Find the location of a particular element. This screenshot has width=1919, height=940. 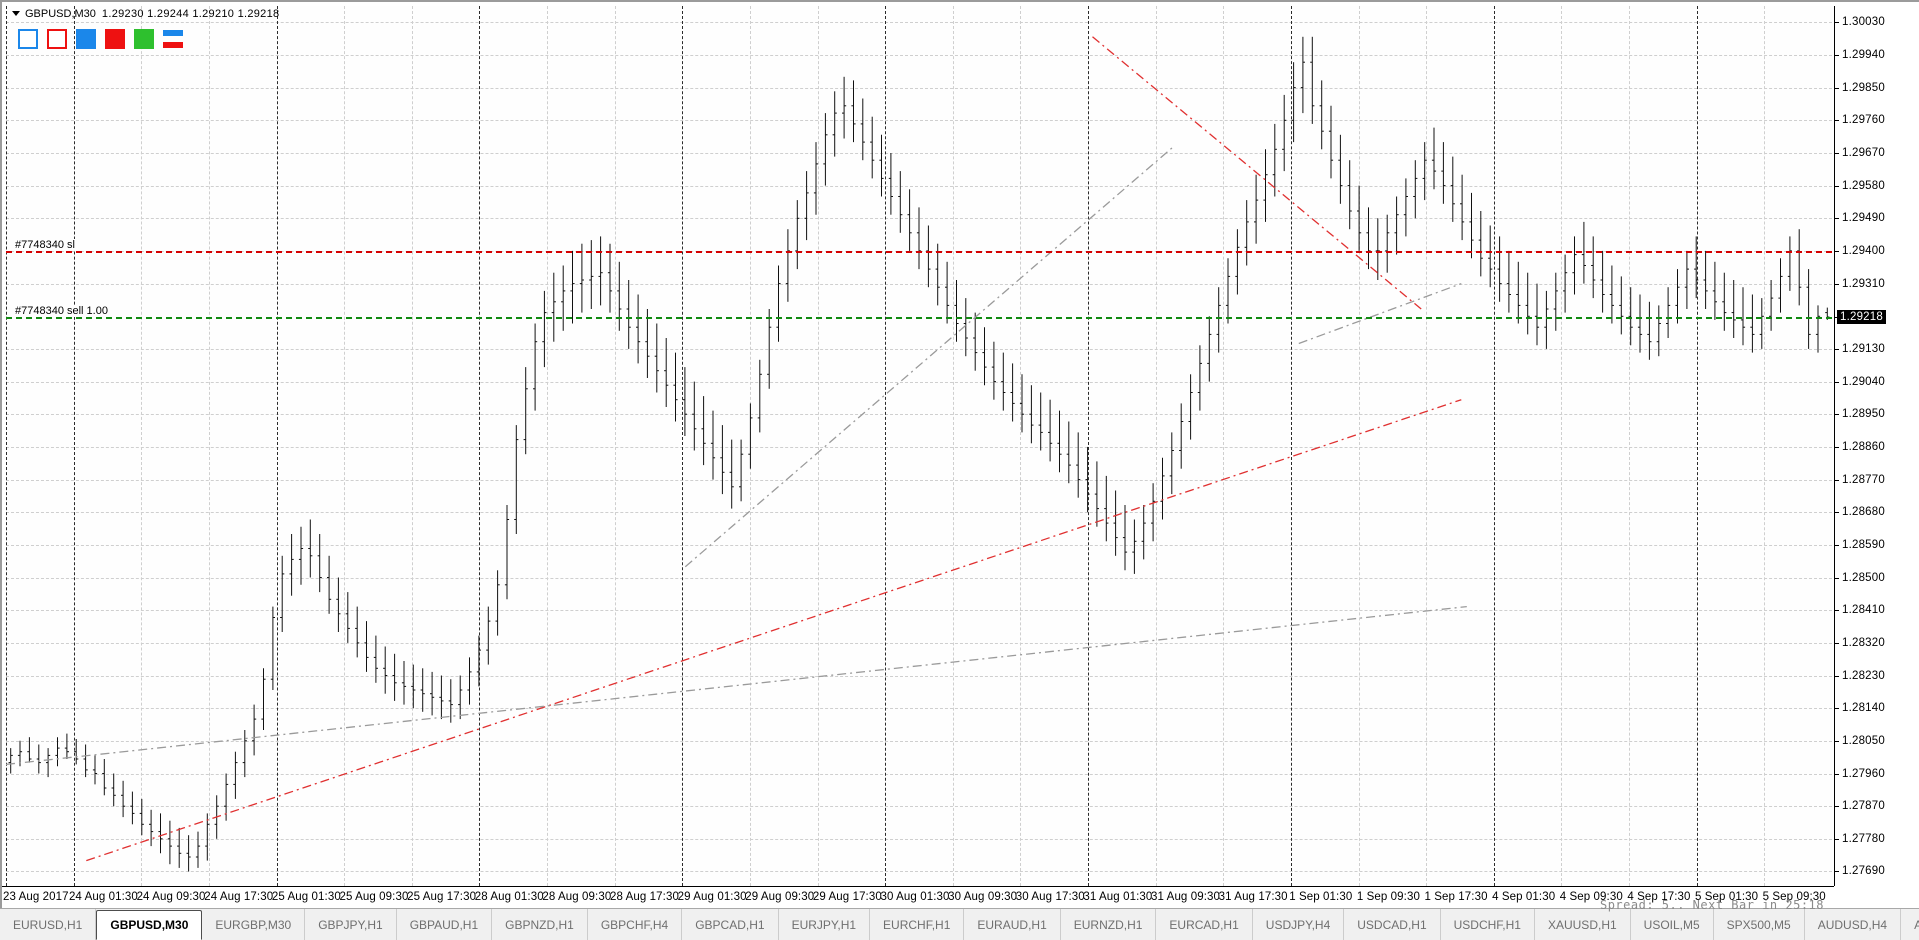

price-tick-label: 1.28770 is located at coordinates (1863, 479).